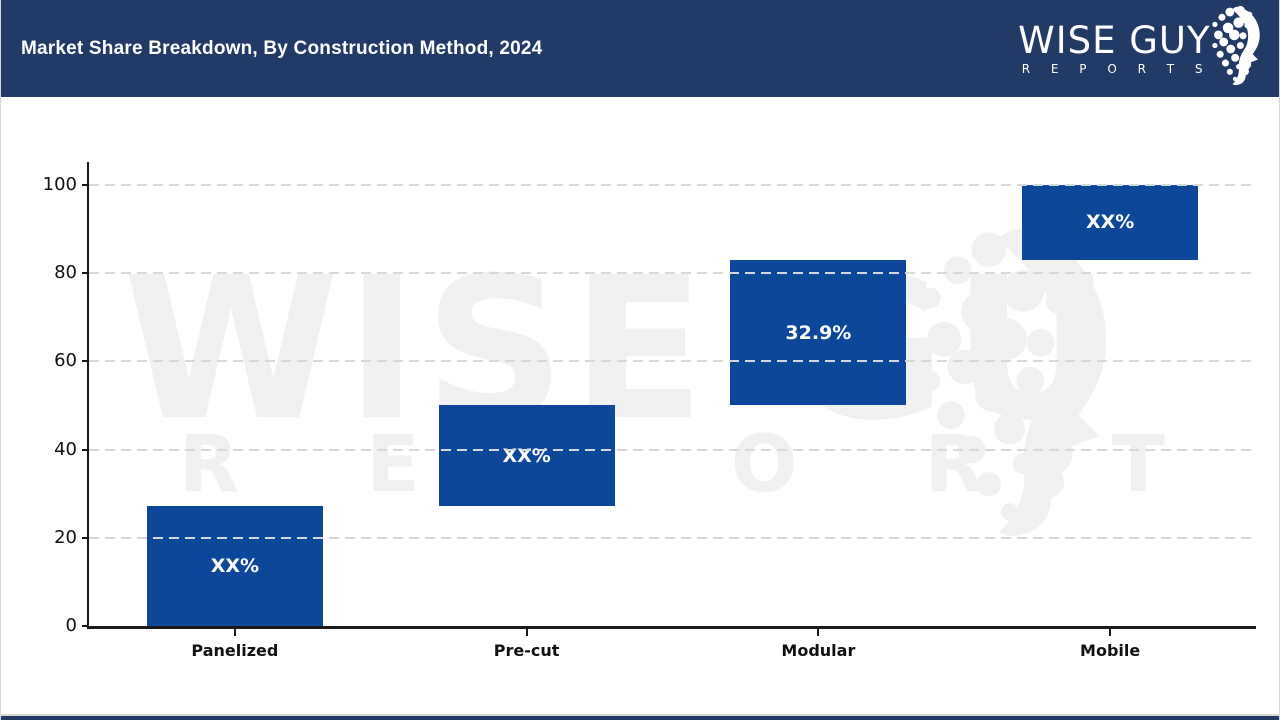 The image size is (1280, 720). What do you see at coordinates (65, 361) in the screenshot?
I see `ytick-label: 60` at bounding box center [65, 361].